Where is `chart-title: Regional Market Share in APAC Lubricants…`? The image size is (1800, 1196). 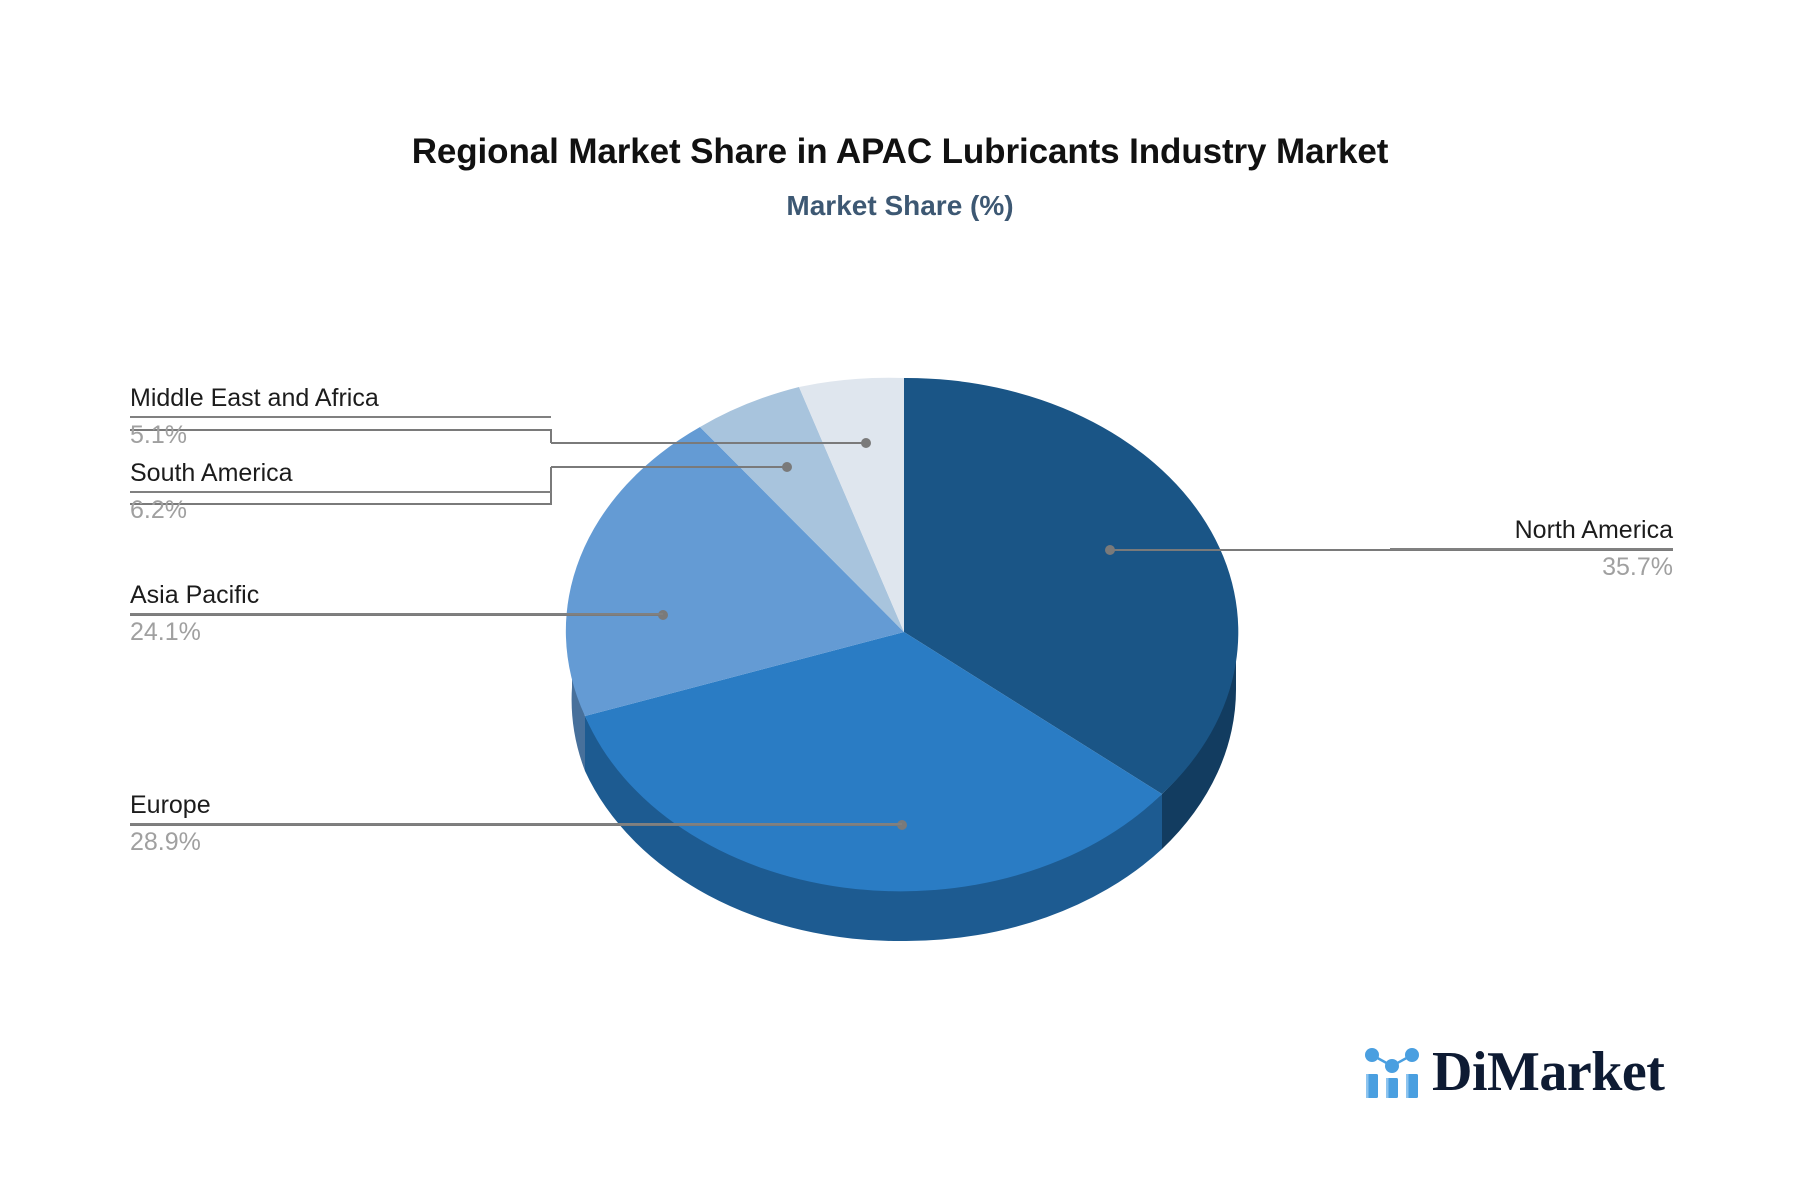
chart-title: Regional Market Share in APAC Lubricants… is located at coordinates (900, 151).